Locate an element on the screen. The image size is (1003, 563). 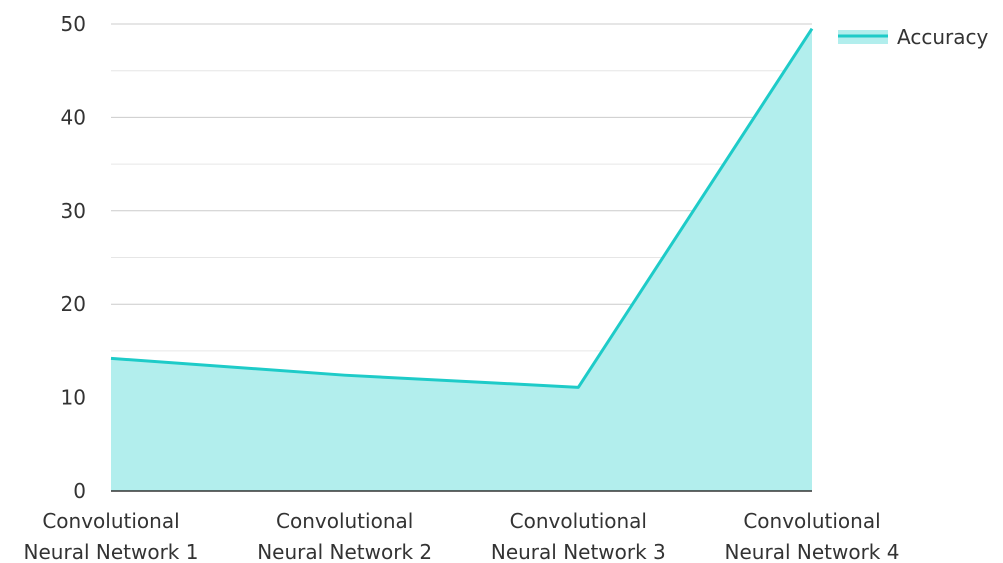
x-tick-label-line: Neural Network 4 is located at coordinates (812, 551).